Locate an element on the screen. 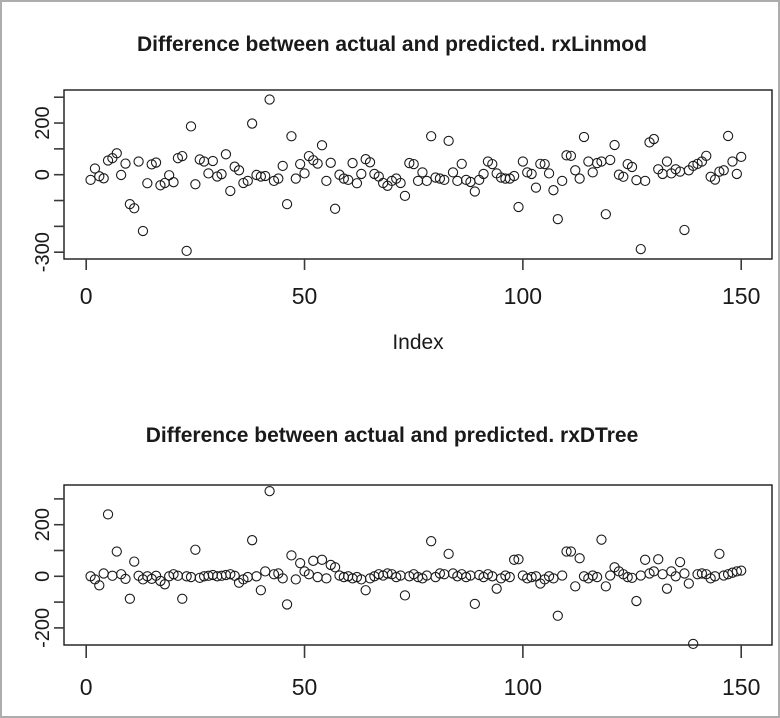 This screenshot has width=780, height=718. x-tick-label: 150 is located at coordinates (741, 296).